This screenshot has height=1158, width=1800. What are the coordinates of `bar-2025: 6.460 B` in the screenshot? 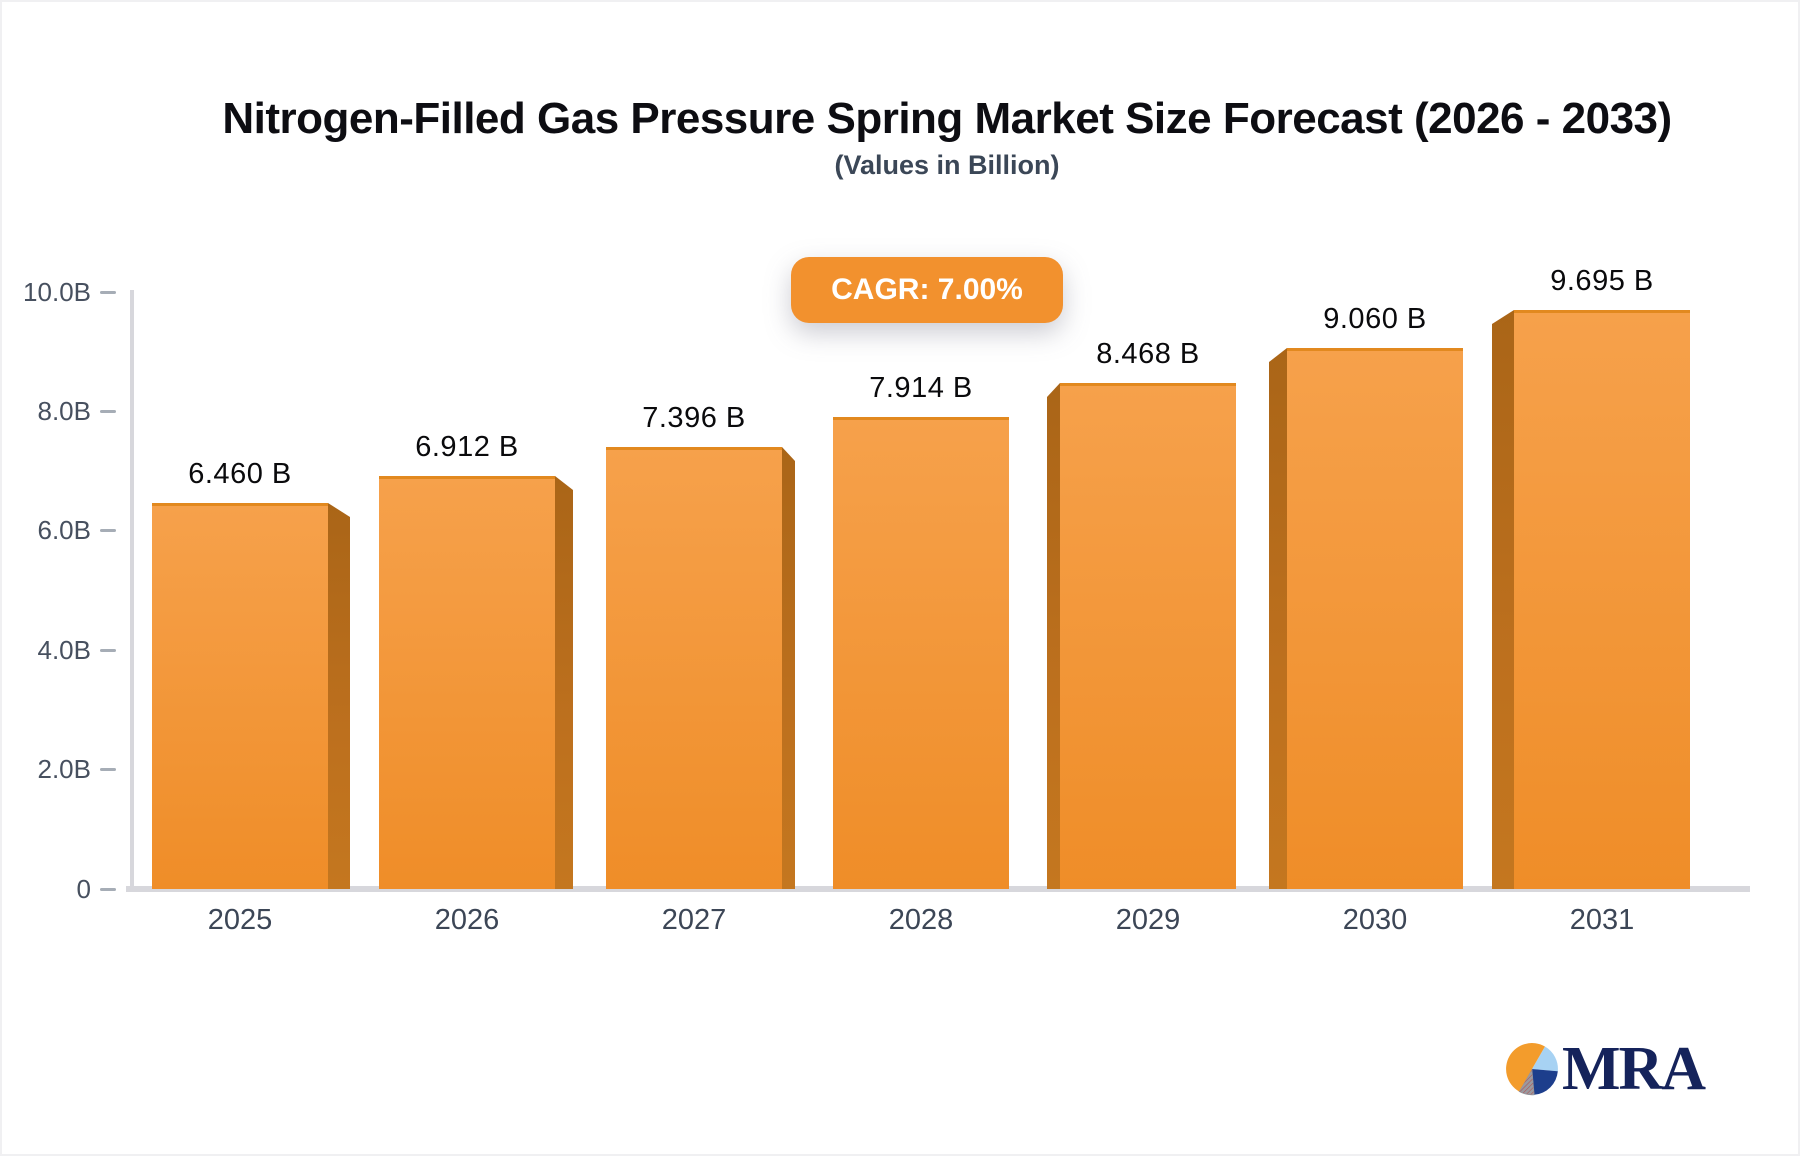 It's located at (251, 673).